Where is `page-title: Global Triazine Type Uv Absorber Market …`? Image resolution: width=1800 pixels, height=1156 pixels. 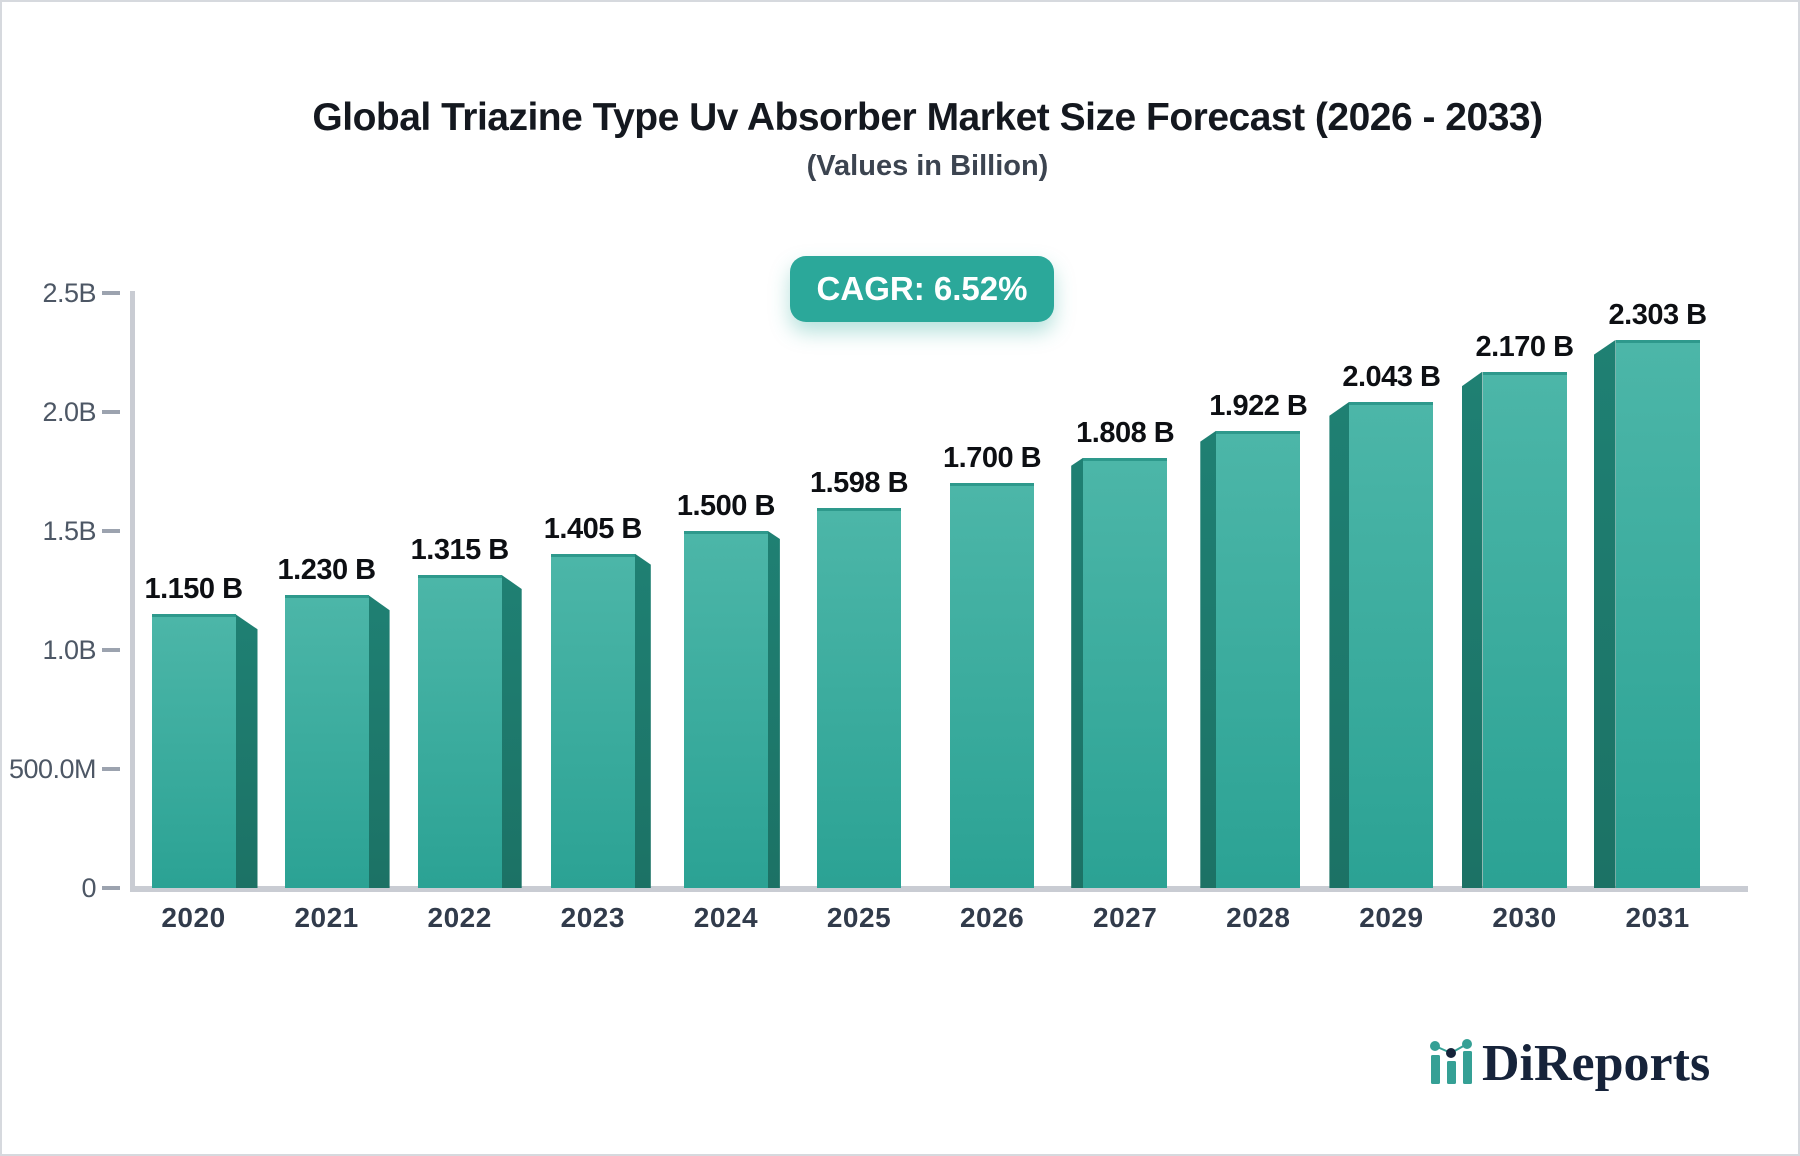
page-title: Global Triazine Type Uv Absorber Market … is located at coordinates (927, 117).